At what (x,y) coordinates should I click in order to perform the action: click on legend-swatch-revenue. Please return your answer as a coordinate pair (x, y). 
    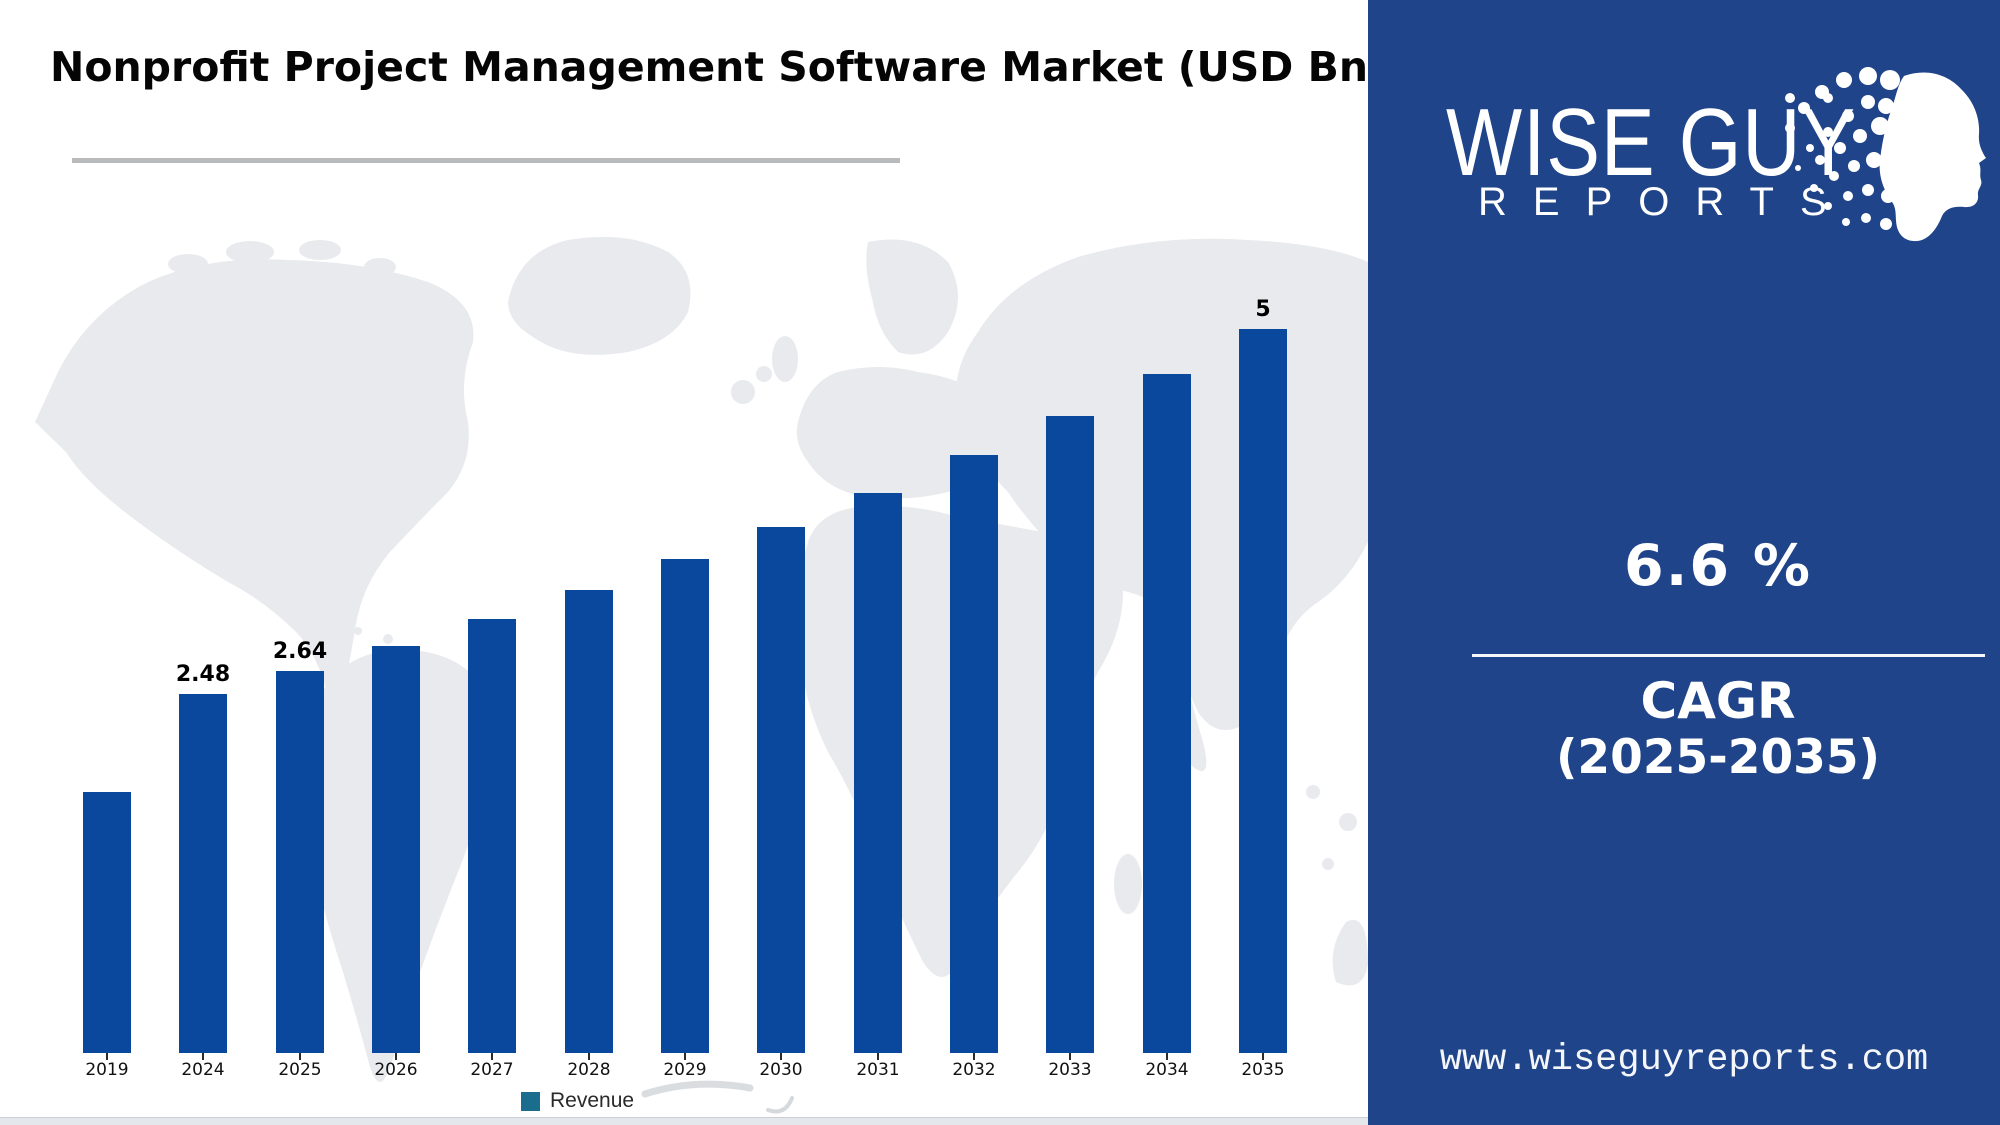
    Looking at the image, I should click on (530, 1101).